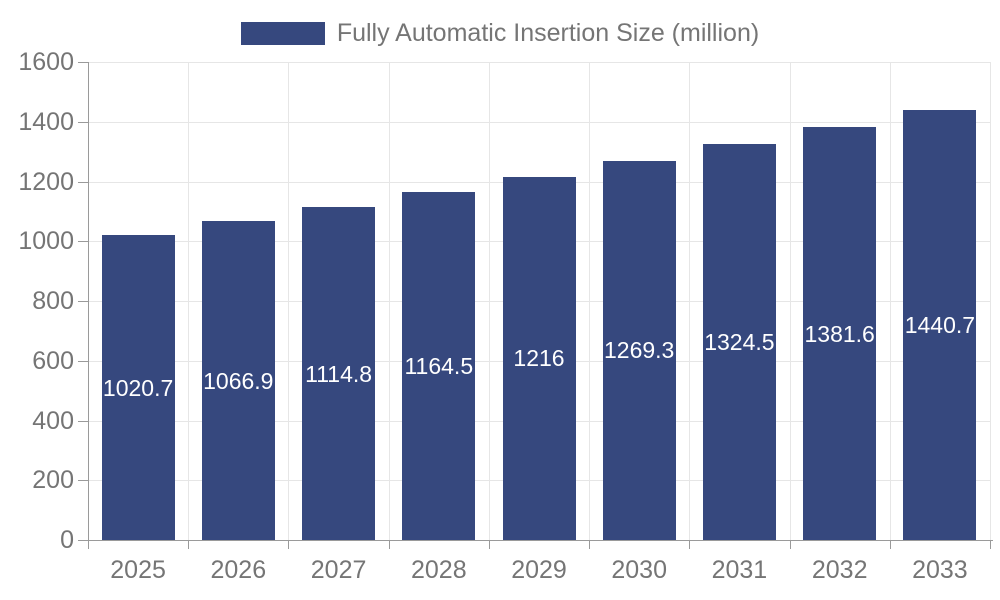 The height and width of the screenshot is (600, 1000). Describe the element at coordinates (67, 540) in the screenshot. I see `y-tick-label: 0` at that location.